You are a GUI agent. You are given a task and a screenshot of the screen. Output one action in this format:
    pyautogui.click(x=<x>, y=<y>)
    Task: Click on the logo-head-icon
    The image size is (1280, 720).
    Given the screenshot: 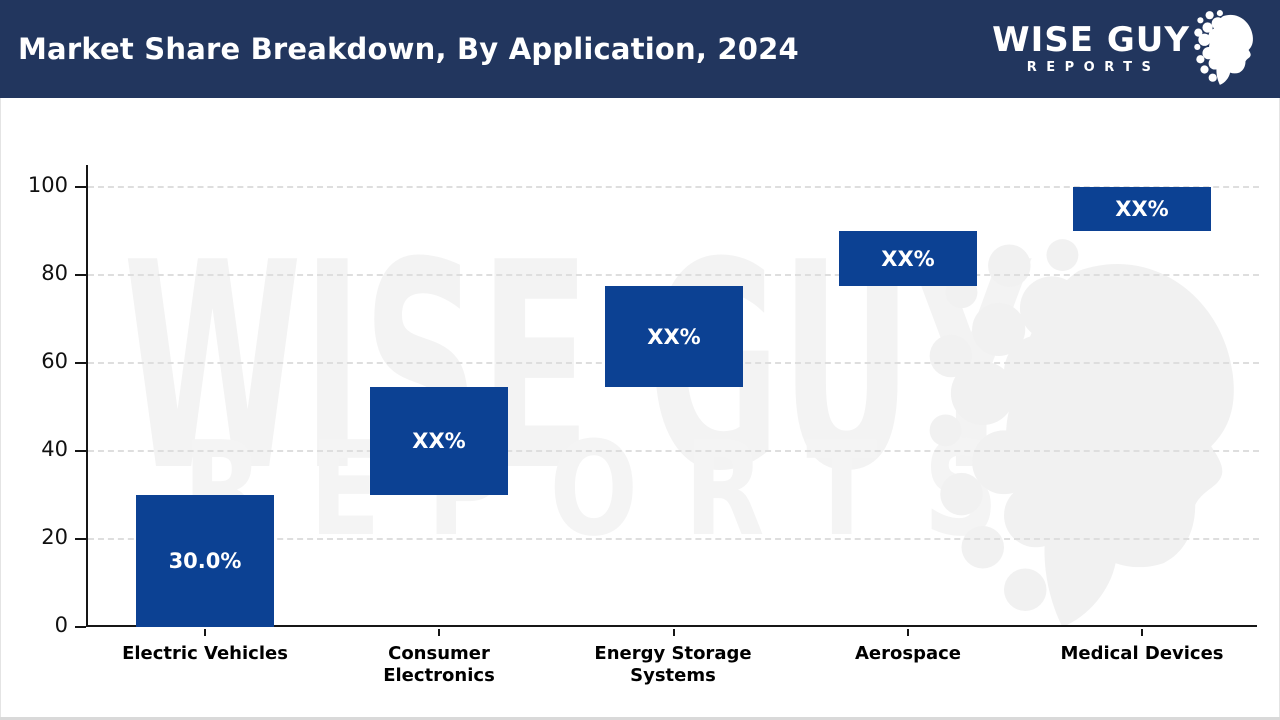 What is the action you would take?
    pyautogui.click(x=1223, y=47)
    